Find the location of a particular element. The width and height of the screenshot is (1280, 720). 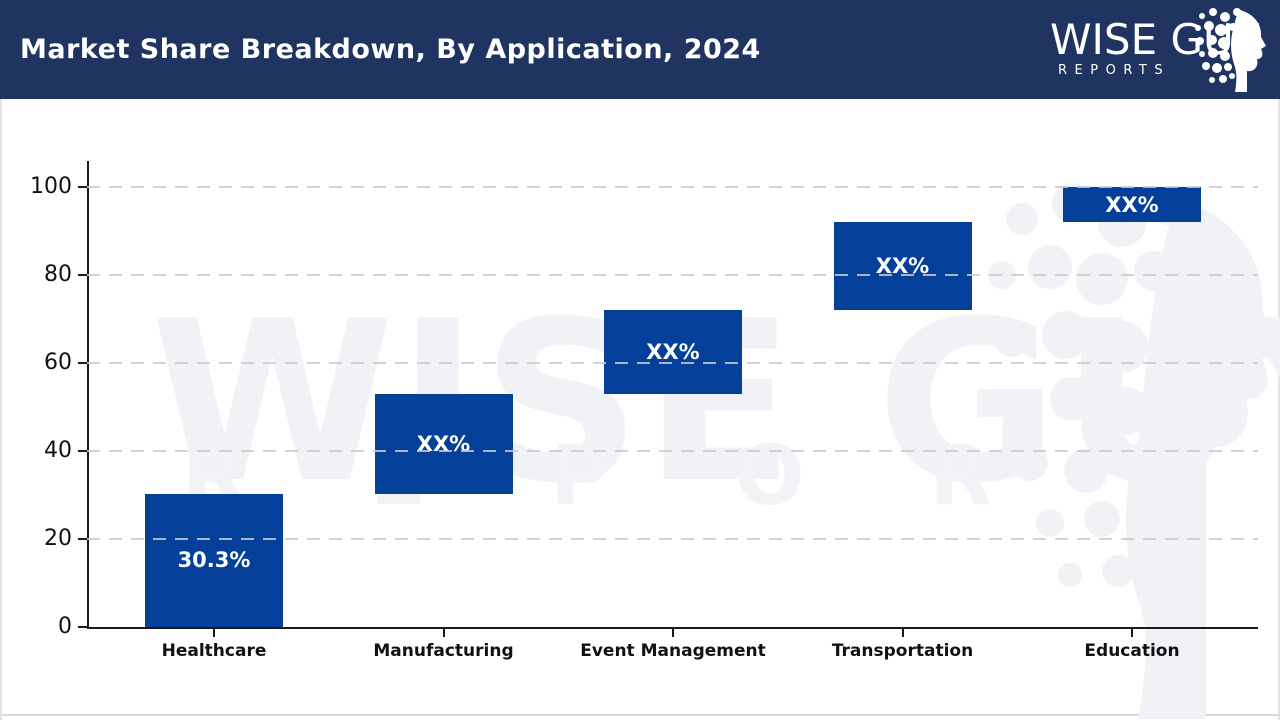

ytick-label-20: 20 is located at coordinates (58, 538).